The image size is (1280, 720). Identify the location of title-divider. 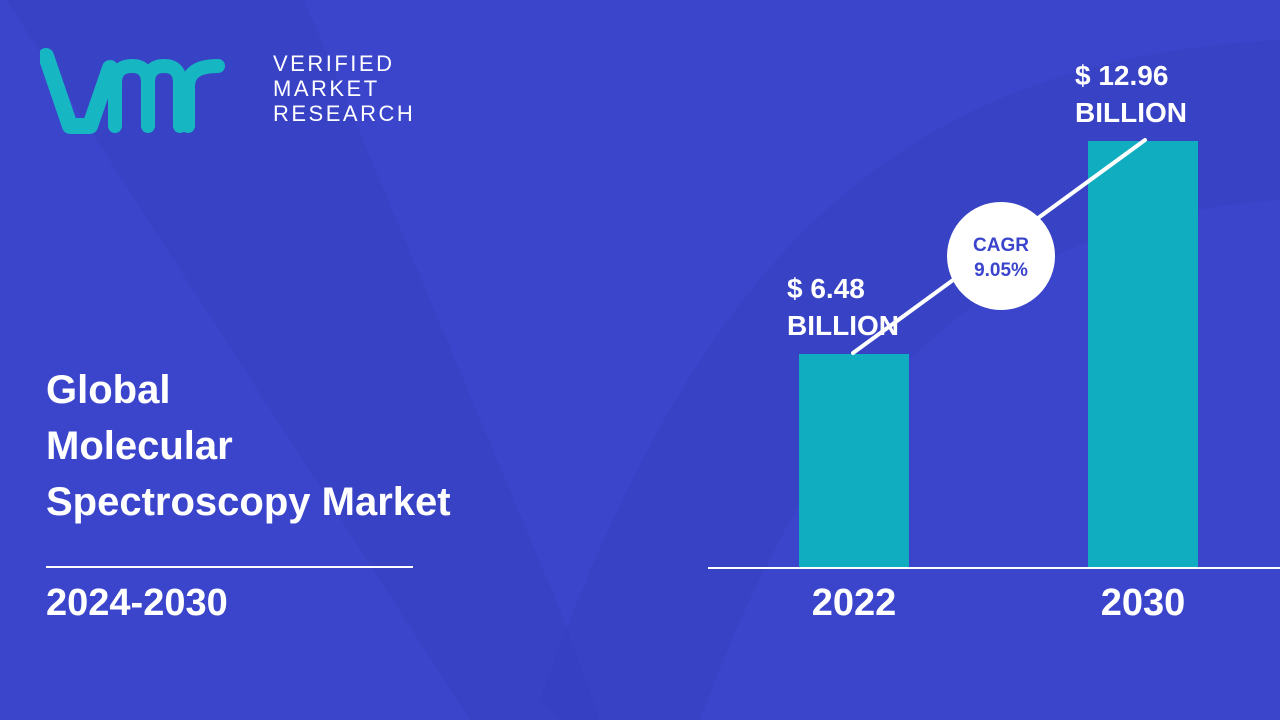
(229, 567).